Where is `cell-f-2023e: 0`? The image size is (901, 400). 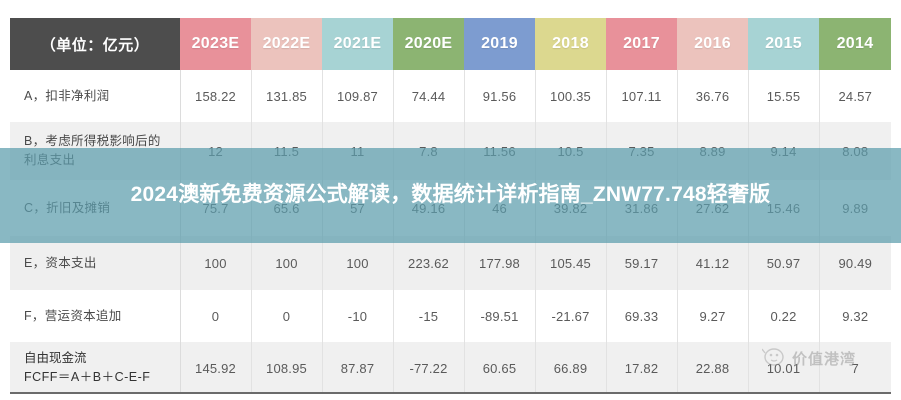 cell-f-2023e: 0 is located at coordinates (215, 316).